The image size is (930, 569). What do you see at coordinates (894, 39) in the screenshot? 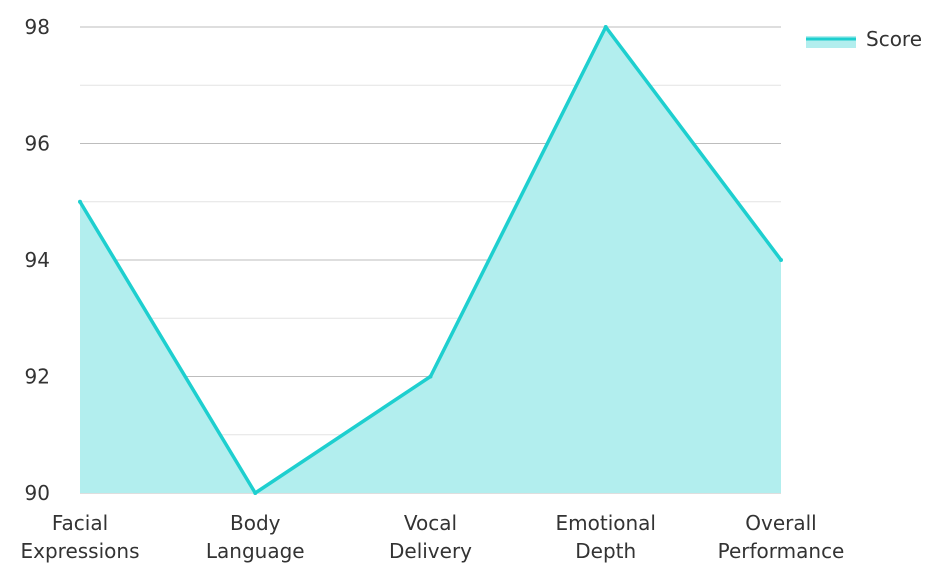
I see `legend-label: Score` at bounding box center [894, 39].